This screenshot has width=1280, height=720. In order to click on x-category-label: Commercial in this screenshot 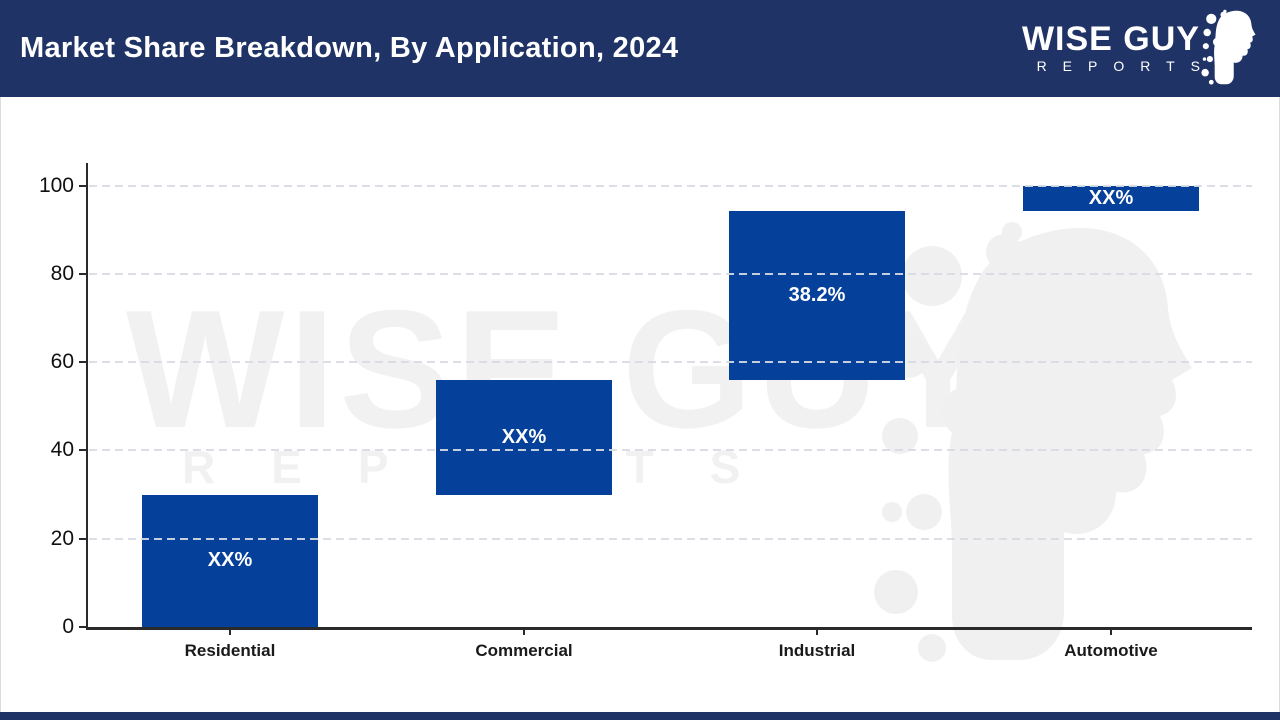, I will do `click(524, 650)`.